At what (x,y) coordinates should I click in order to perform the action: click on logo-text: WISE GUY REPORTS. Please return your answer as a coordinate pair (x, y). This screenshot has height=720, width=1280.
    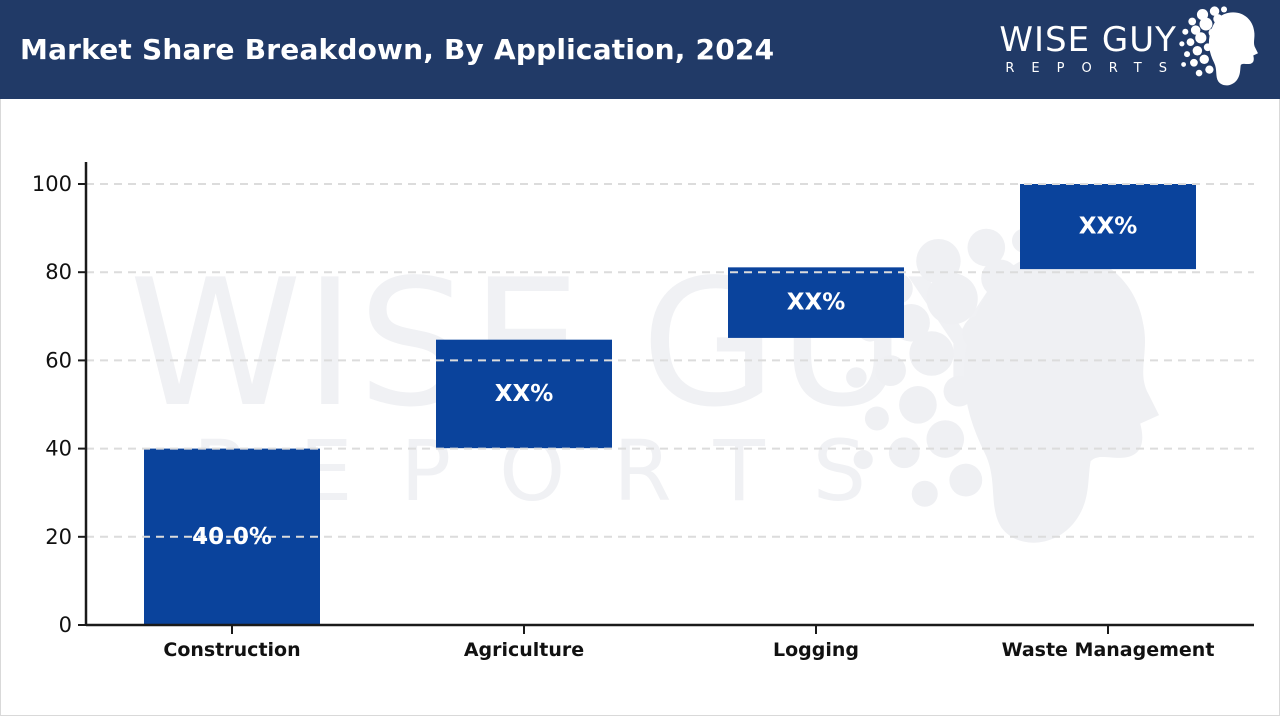
    Looking at the image, I should click on (1091, 49).